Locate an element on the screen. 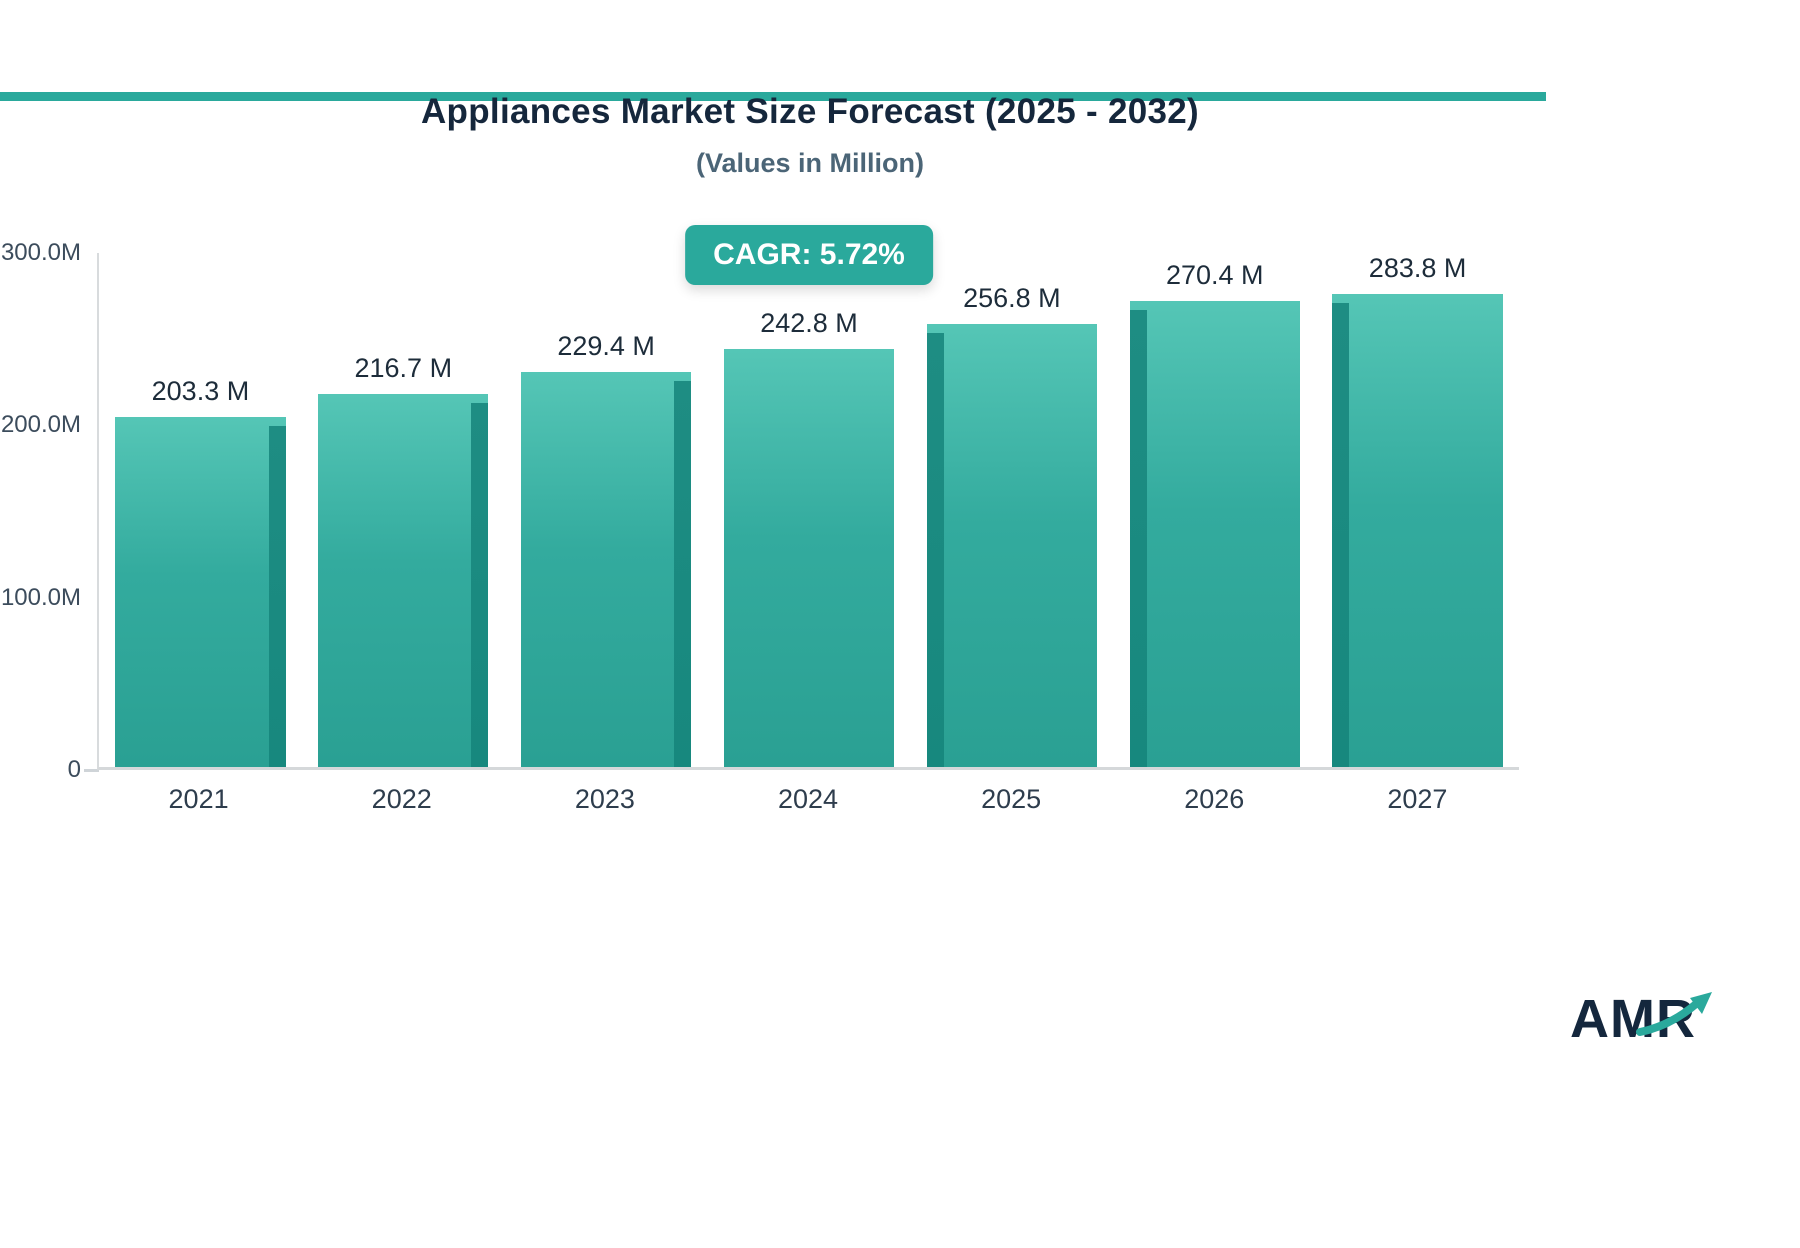 The image size is (1800, 1248). bar-group: 256.8 M is located at coordinates (1011, 510).